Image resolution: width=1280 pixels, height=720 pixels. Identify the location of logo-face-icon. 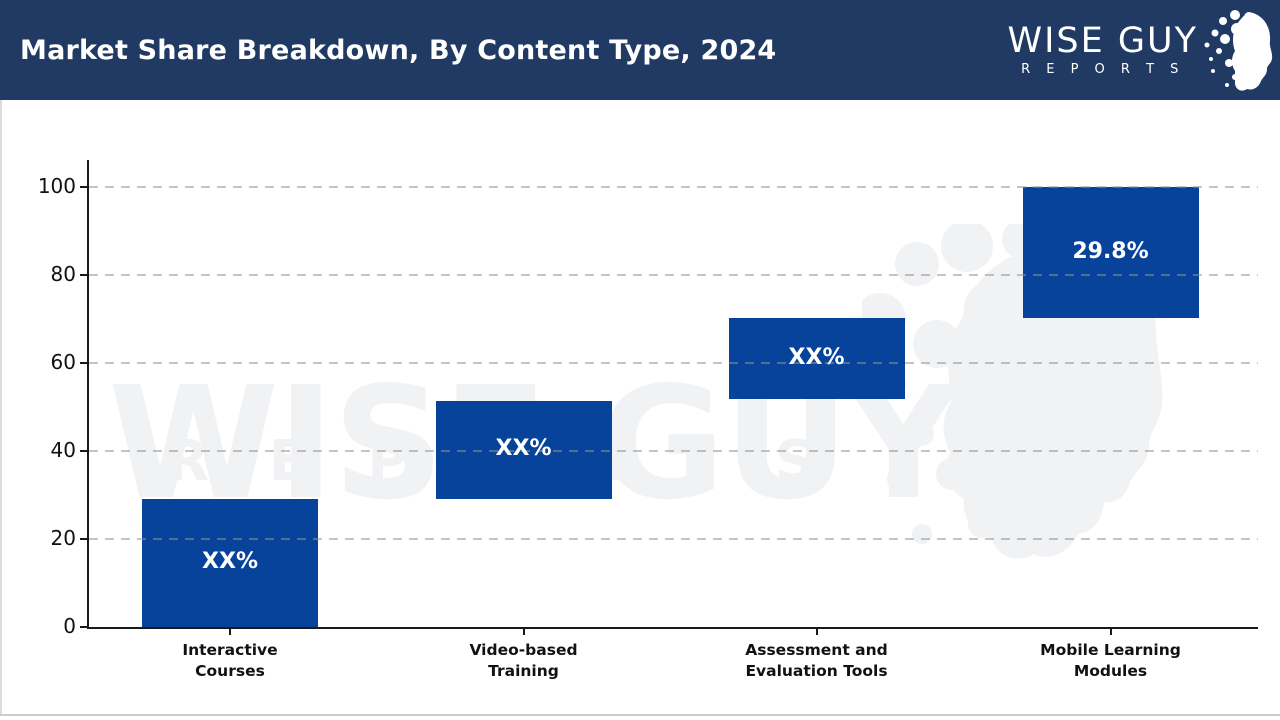
(1238, 50).